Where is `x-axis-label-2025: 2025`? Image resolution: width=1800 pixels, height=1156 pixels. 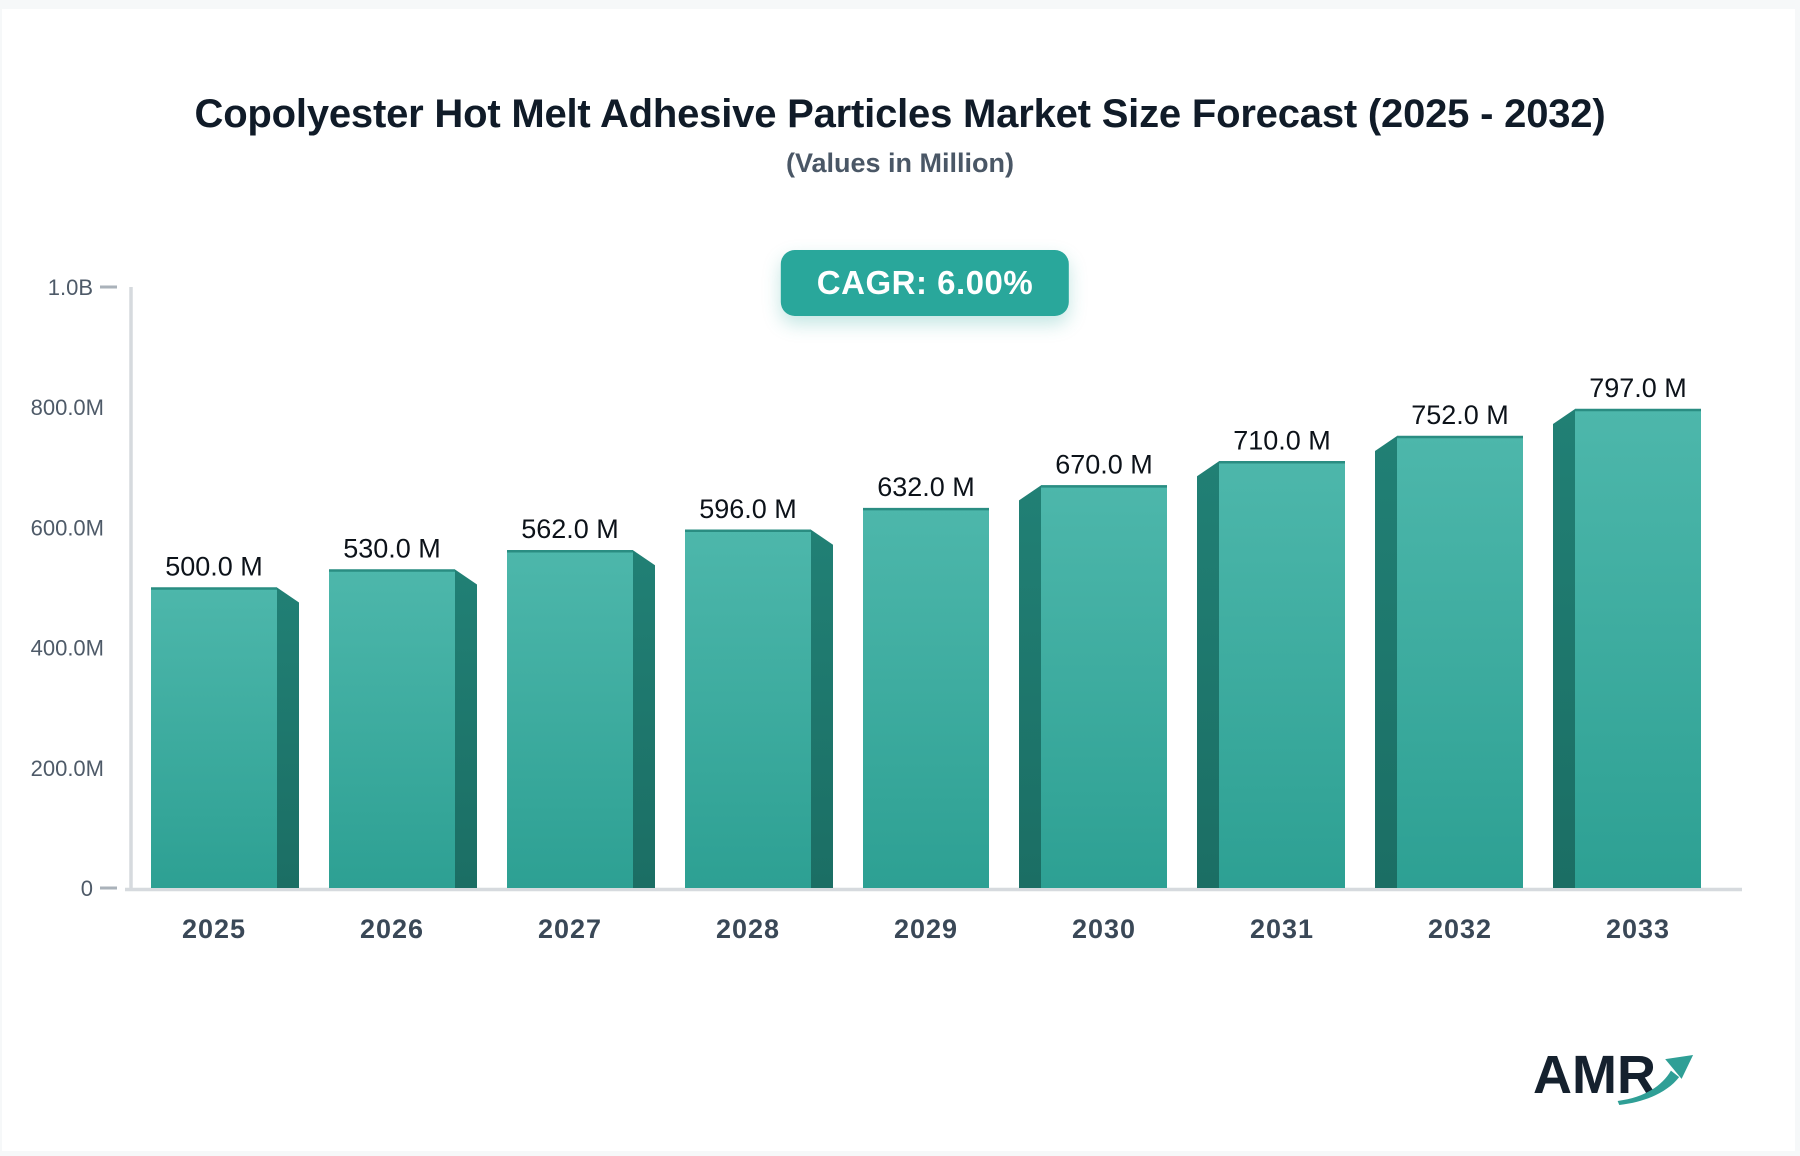 x-axis-label-2025: 2025 is located at coordinates (214, 929).